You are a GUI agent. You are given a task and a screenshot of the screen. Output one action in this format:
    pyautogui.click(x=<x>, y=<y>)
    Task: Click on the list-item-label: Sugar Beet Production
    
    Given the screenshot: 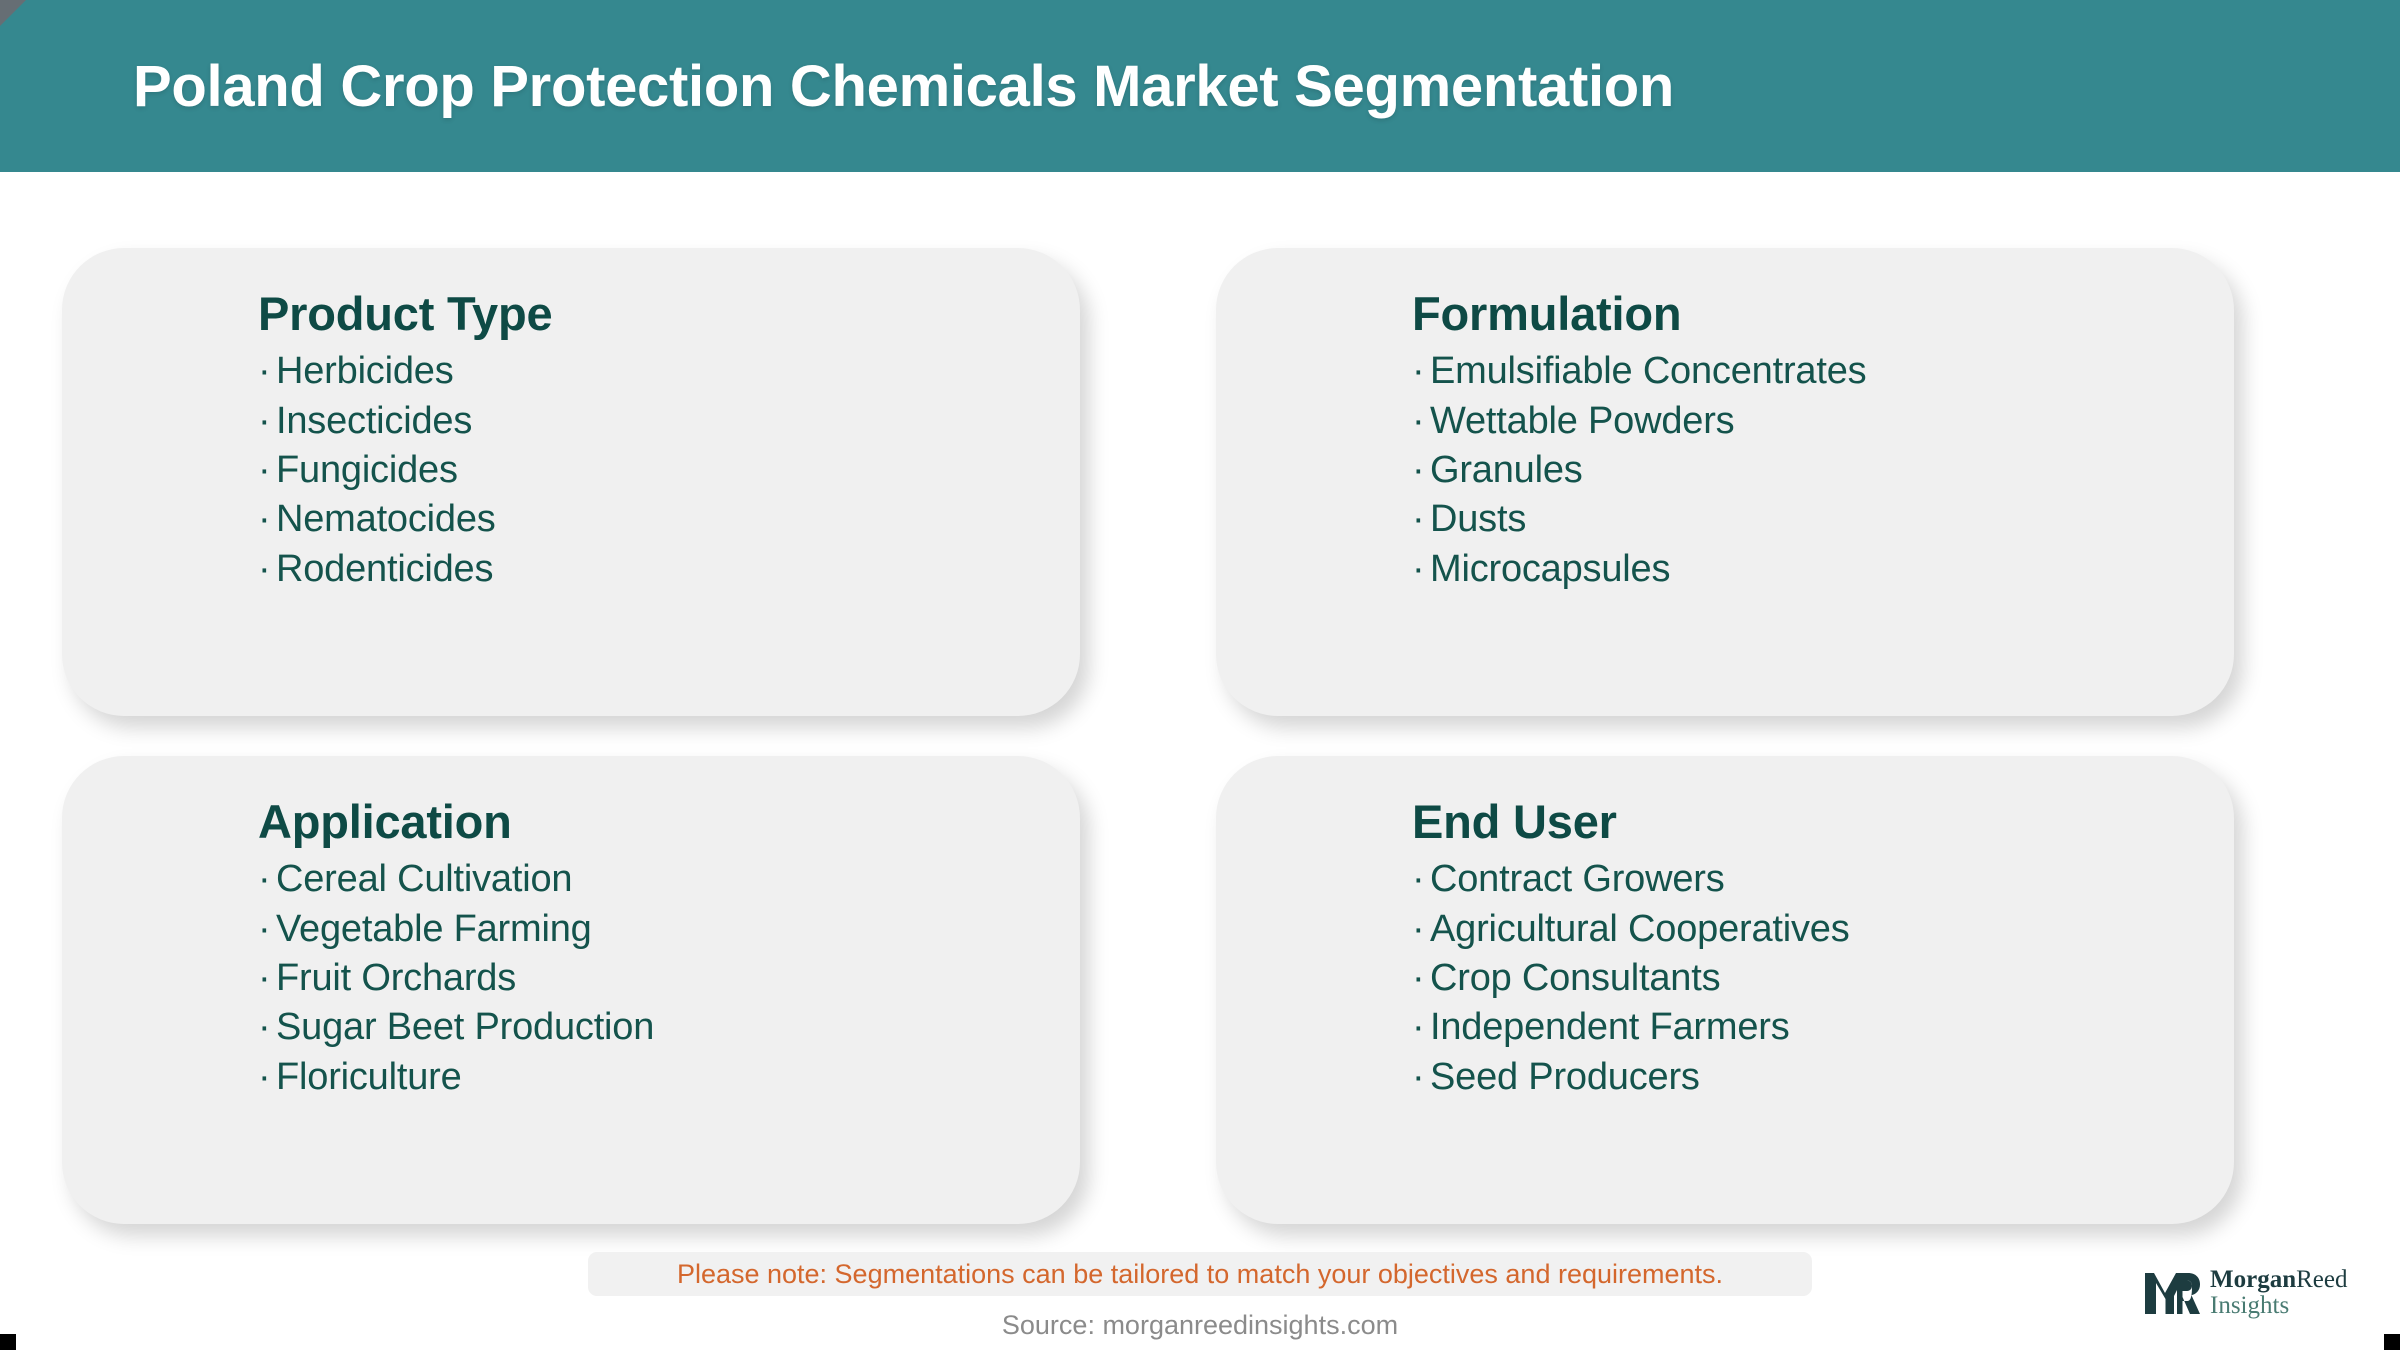 What is the action you would take?
    pyautogui.click(x=465, y=1027)
    